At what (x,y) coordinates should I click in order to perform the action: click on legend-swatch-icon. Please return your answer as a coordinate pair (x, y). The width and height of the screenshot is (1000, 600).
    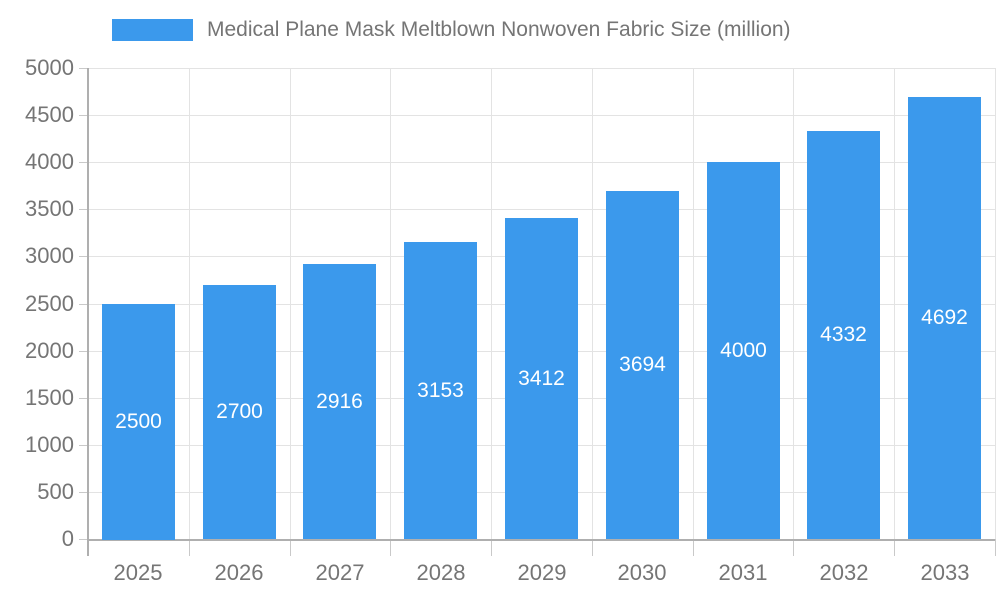
    Looking at the image, I should click on (152, 30).